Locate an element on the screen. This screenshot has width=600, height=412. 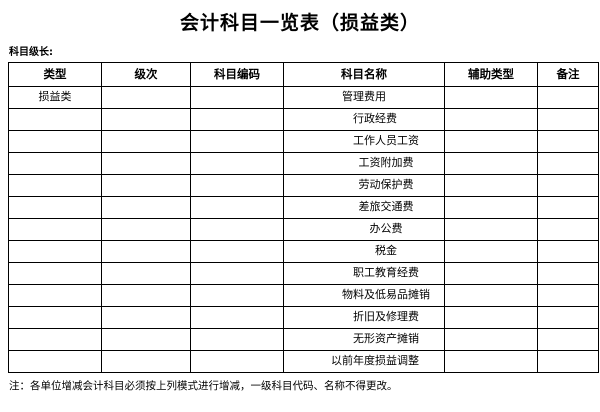
table-row: 折旧及修理费 is located at coordinates (303, 317).